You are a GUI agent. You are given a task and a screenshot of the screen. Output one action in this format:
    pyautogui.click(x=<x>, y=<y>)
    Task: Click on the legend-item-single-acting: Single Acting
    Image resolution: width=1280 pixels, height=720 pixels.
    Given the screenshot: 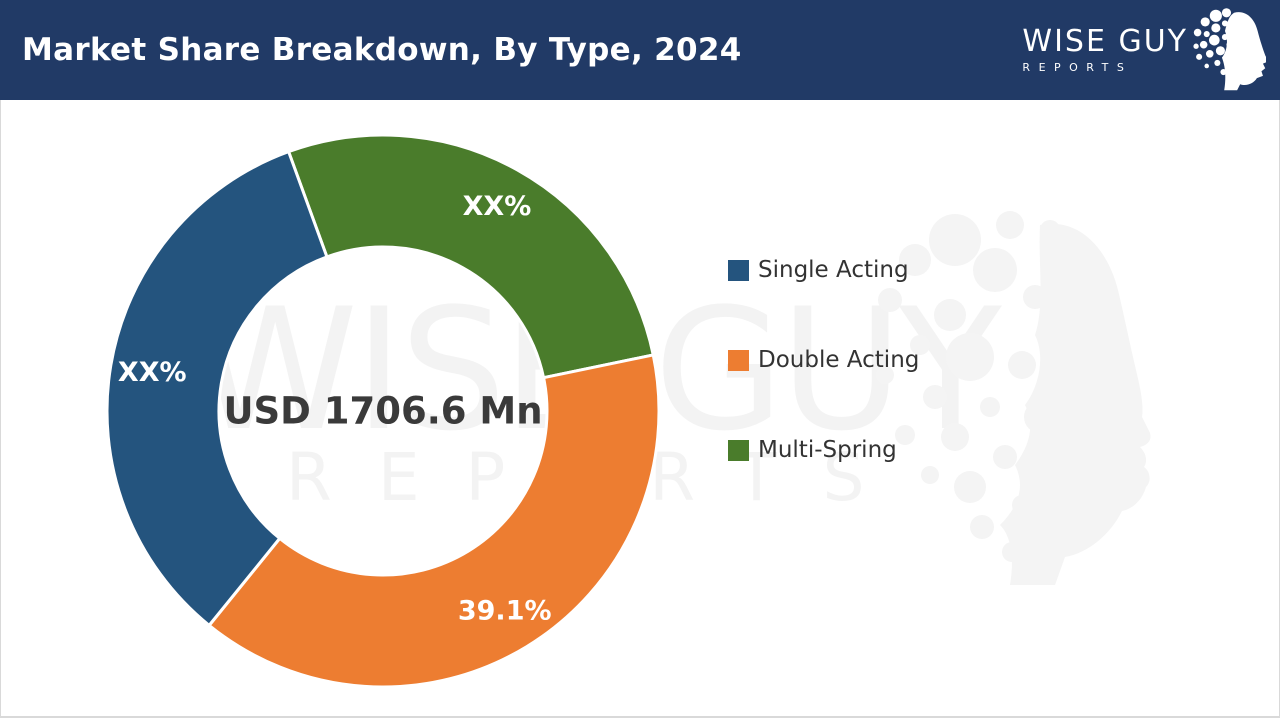 What is the action you would take?
    pyautogui.click(x=823, y=270)
    